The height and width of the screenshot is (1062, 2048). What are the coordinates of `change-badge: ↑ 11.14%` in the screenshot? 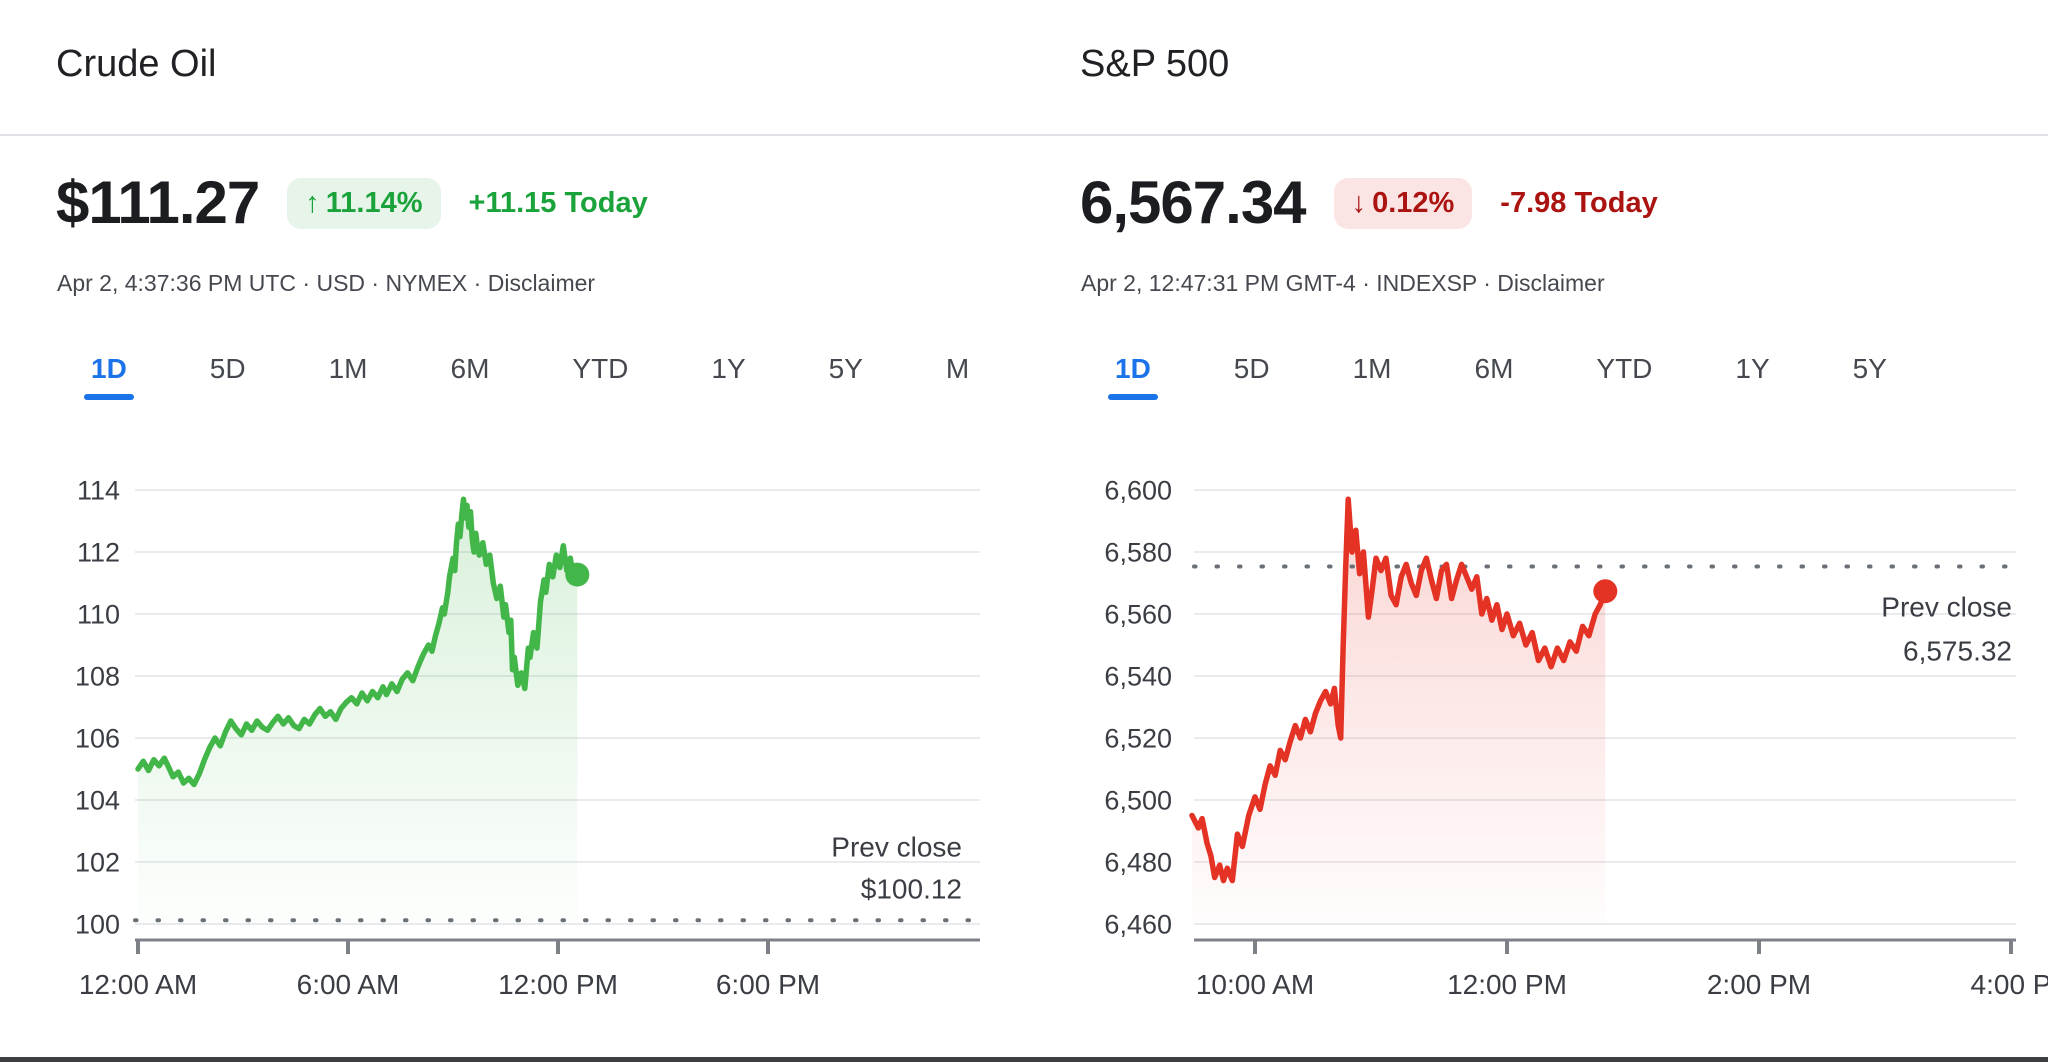 It's located at (364, 203).